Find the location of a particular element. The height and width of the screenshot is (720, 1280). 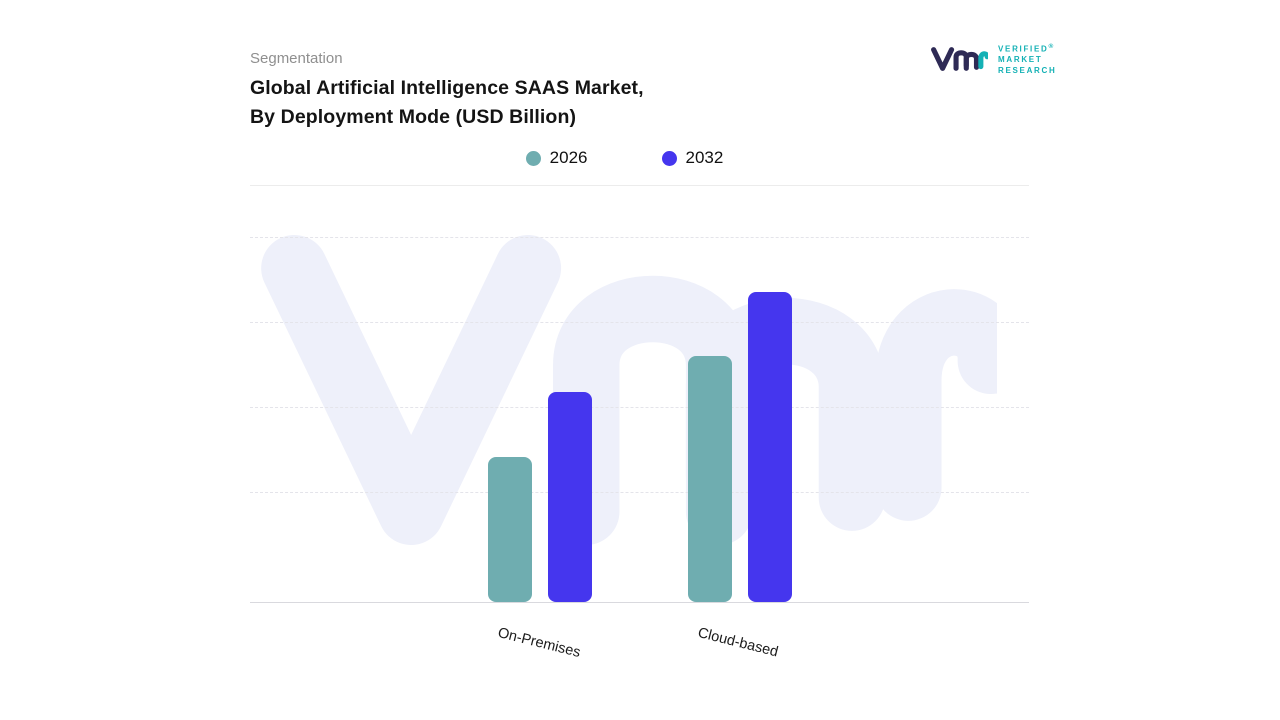

x-axis-labels: On-Premises Cloud-based is located at coordinates (639, 648).